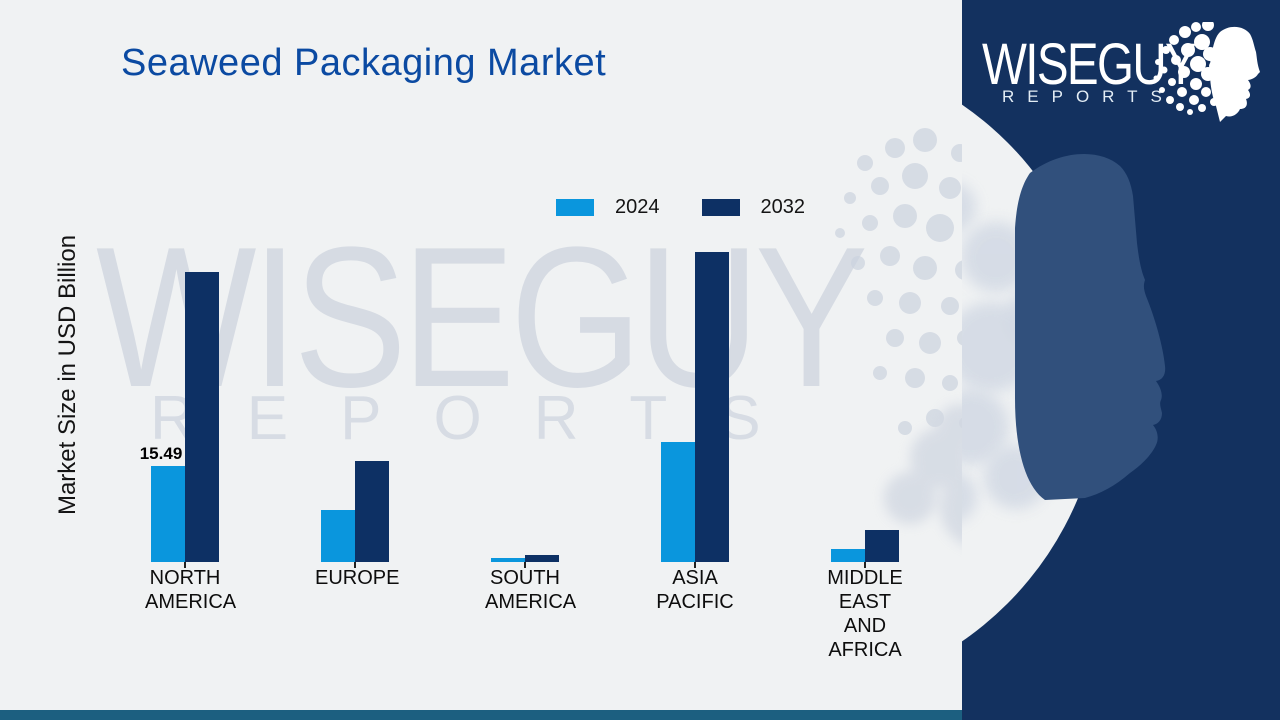 This screenshot has width=1280, height=720. What do you see at coordinates (1206, 72) in the screenshot?
I see `brand-dotted-head-icon` at bounding box center [1206, 72].